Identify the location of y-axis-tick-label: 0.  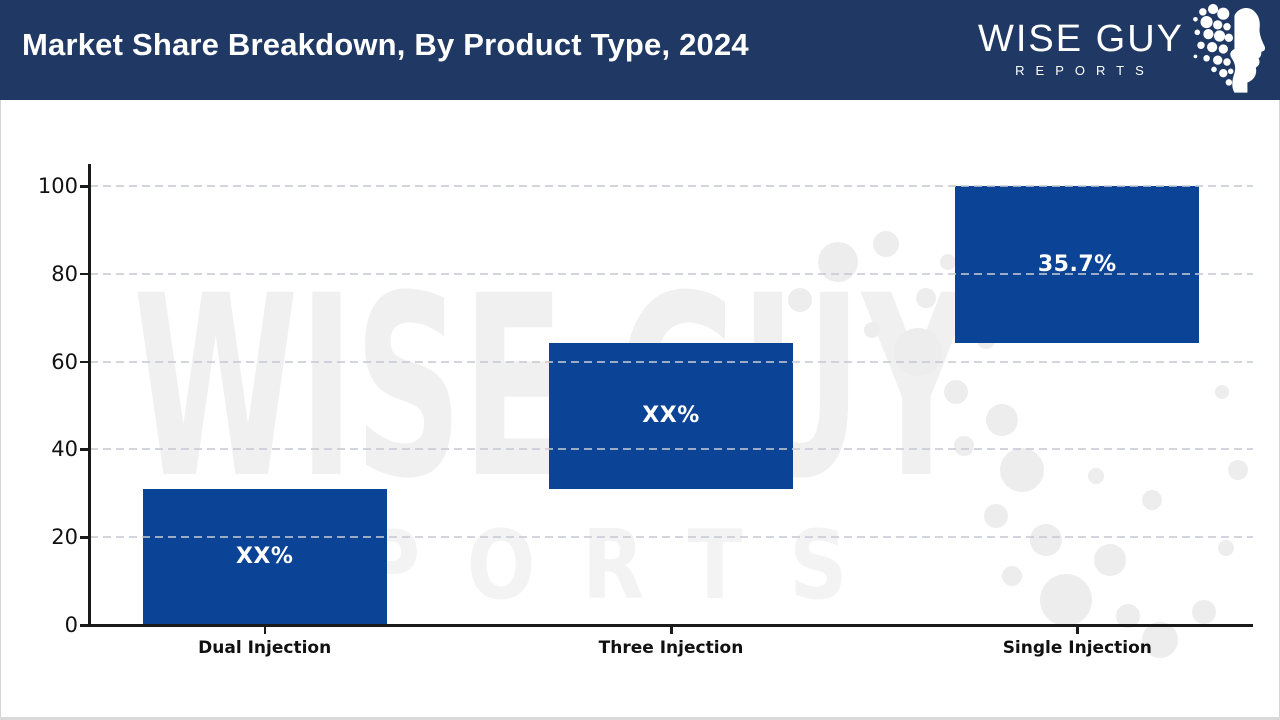
(71, 625).